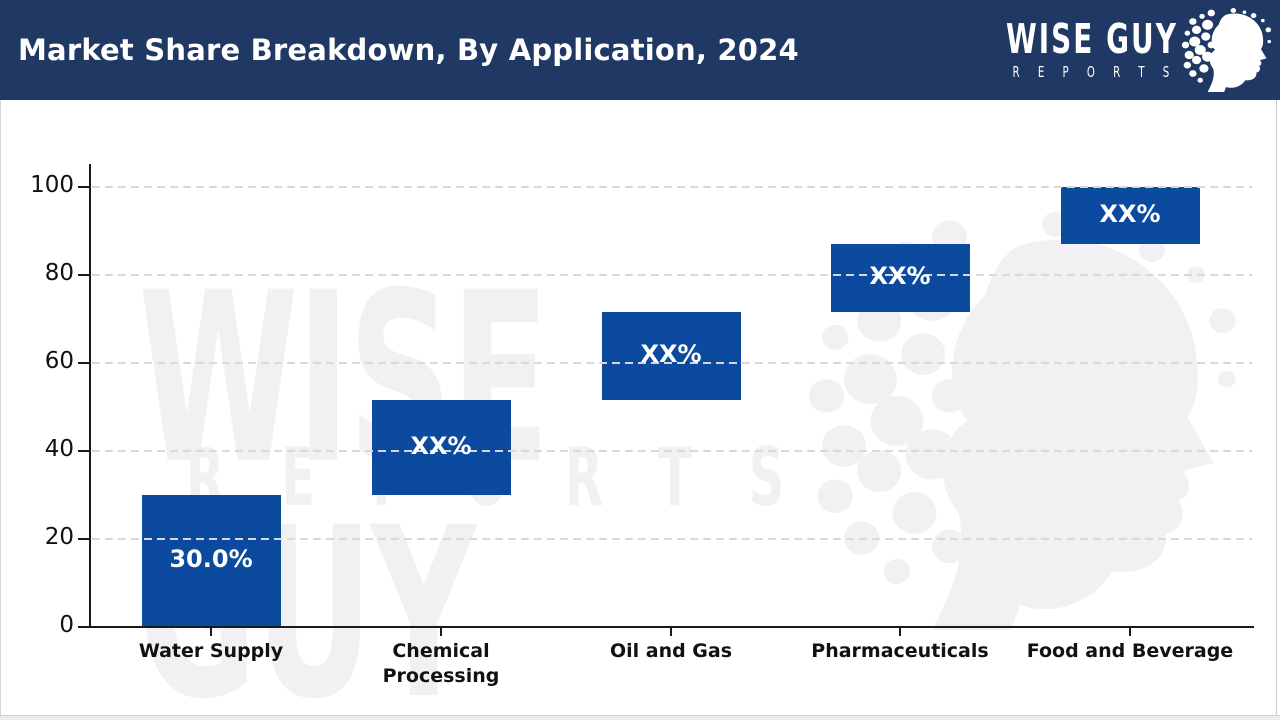 The height and width of the screenshot is (720, 1280). Describe the element at coordinates (1130, 651) in the screenshot. I see `category-label: Food and Beverage` at that location.